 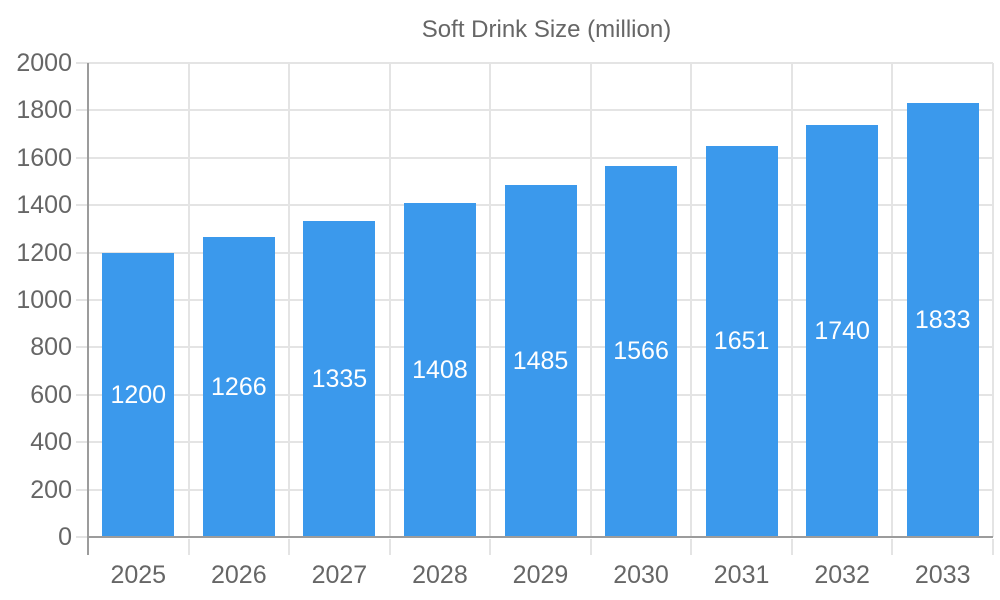 What do you see at coordinates (339, 575) in the screenshot?
I see `x-axis-tick-label: 2027` at bounding box center [339, 575].